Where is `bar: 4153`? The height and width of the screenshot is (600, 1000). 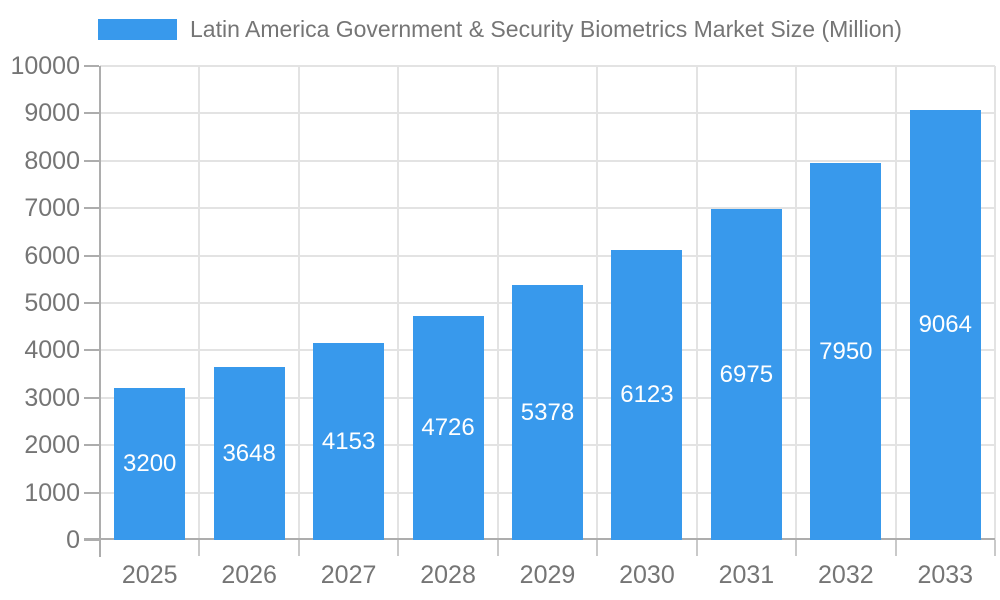
bar: 4153 is located at coordinates (349, 441).